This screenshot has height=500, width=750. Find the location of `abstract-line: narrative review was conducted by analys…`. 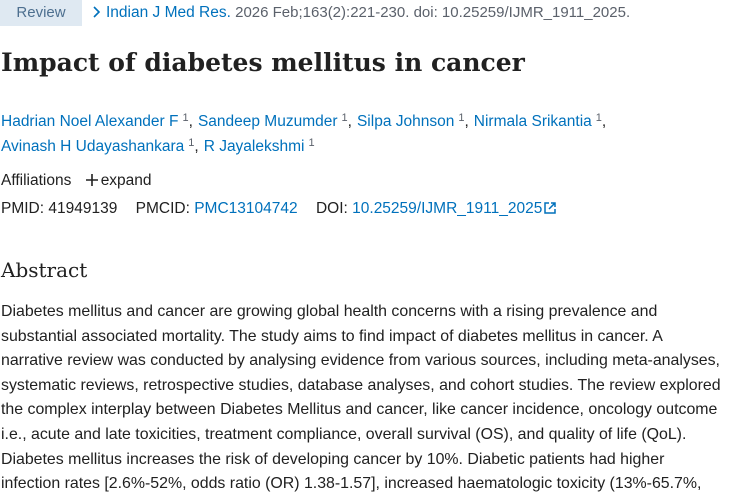

abstract-line: narrative review was conducted by analys… is located at coordinates (360, 361).